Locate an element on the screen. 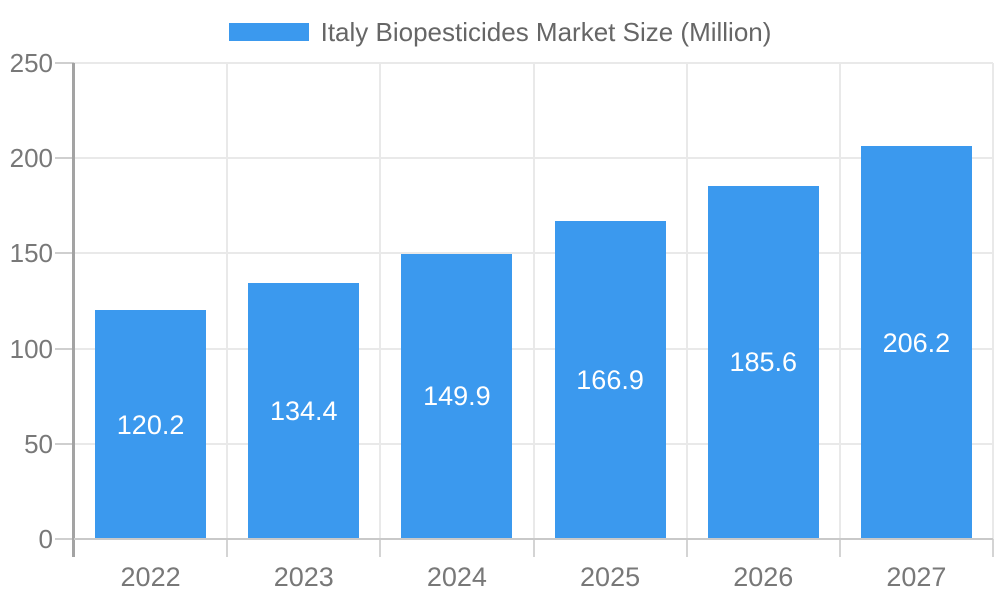 Image resolution: width=1000 pixels, height=600 pixels. x-axis-label: 2023 is located at coordinates (303, 577).